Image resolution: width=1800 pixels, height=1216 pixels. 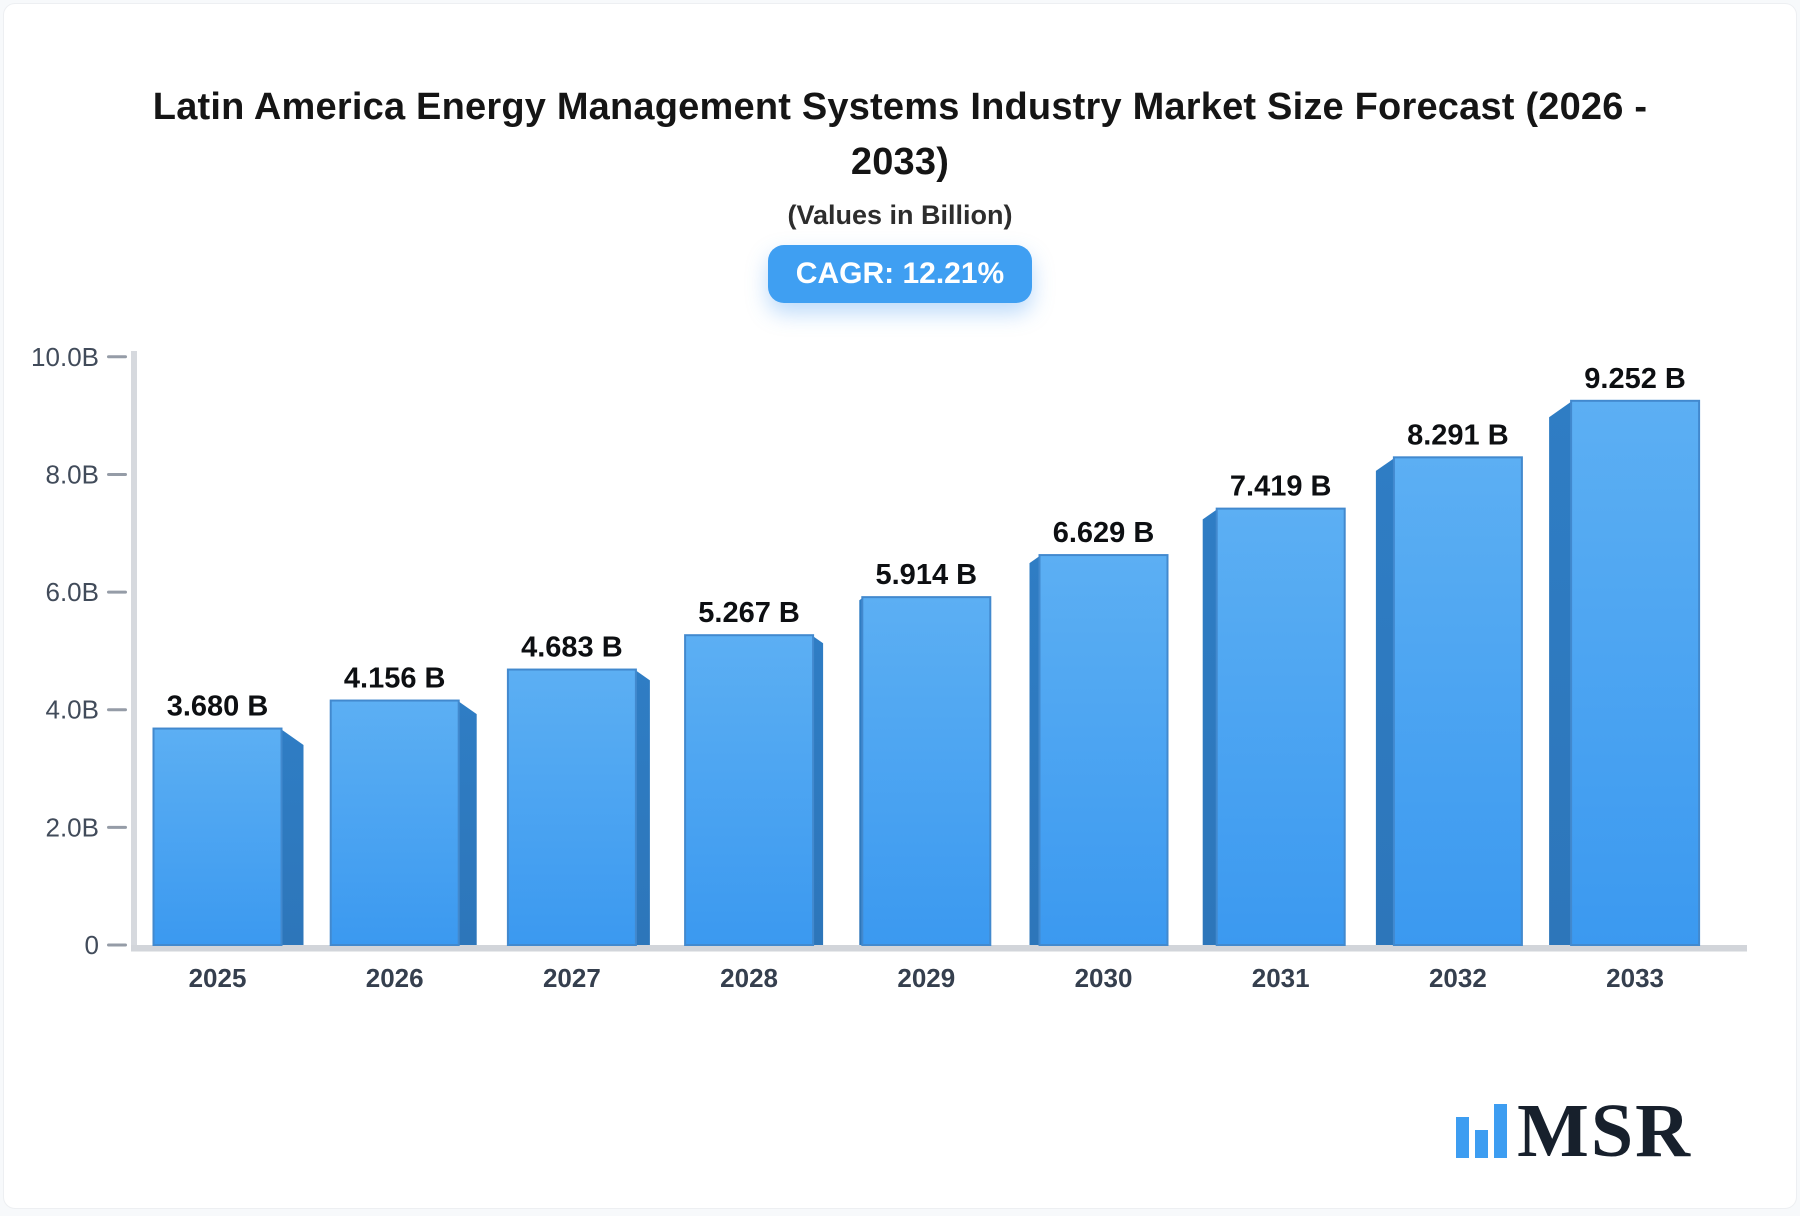 What do you see at coordinates (1104, 978) in the screenshot?
I see `x-tick-label: 2030` at bounding box center [1104, 978].